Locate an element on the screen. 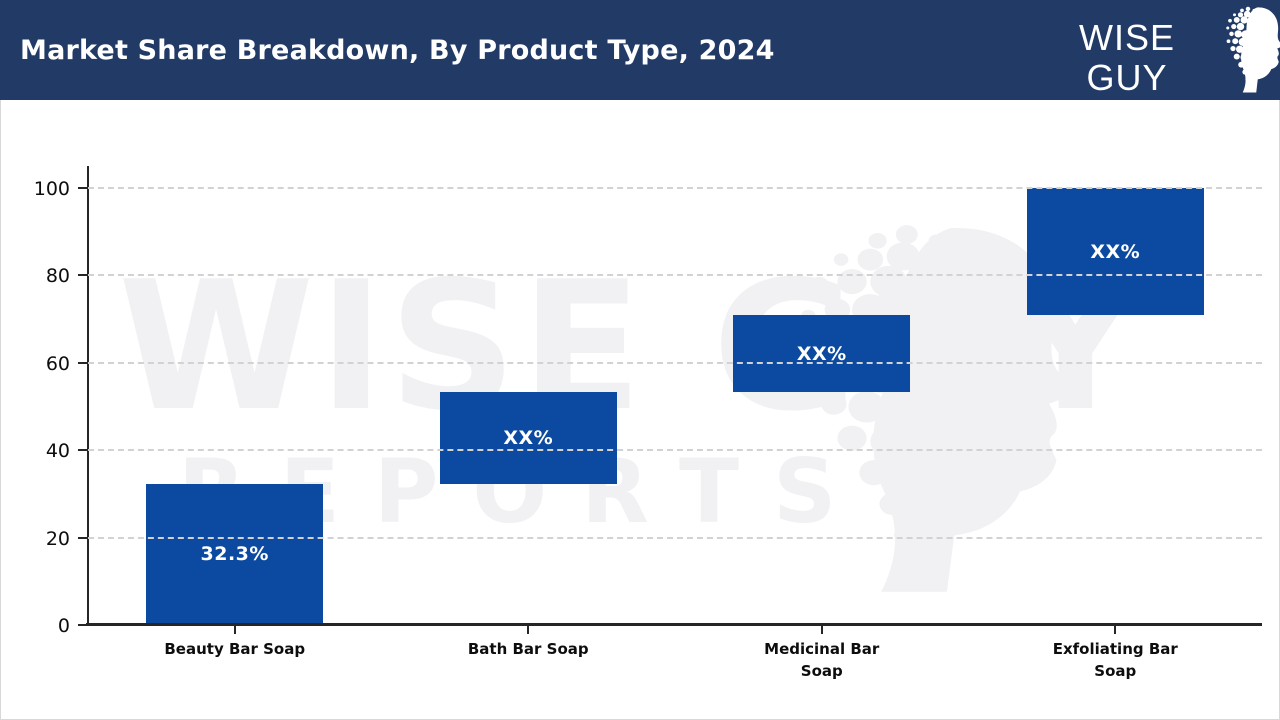  brand-face-icon is located at coordinates (1253, 49).